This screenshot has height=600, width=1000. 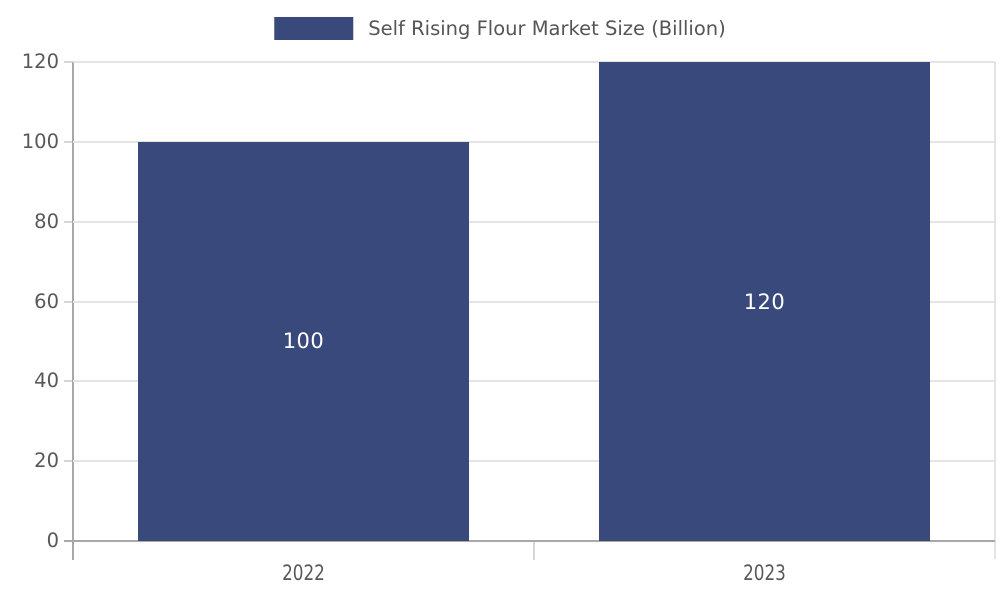 What do you see at coordinates (40, 141) in the screenshot?
I see `y-tick-label: 100` at bounding box center [40, 141].